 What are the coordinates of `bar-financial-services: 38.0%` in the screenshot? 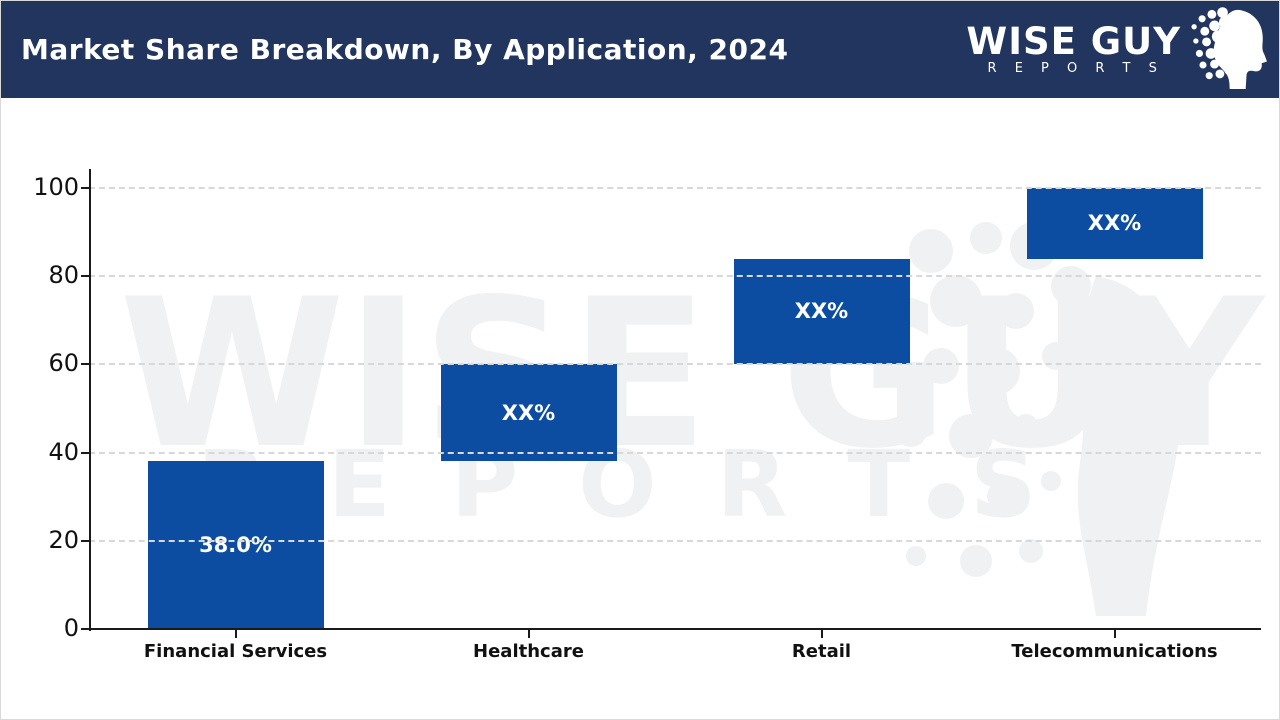 It's located at (235, 545).